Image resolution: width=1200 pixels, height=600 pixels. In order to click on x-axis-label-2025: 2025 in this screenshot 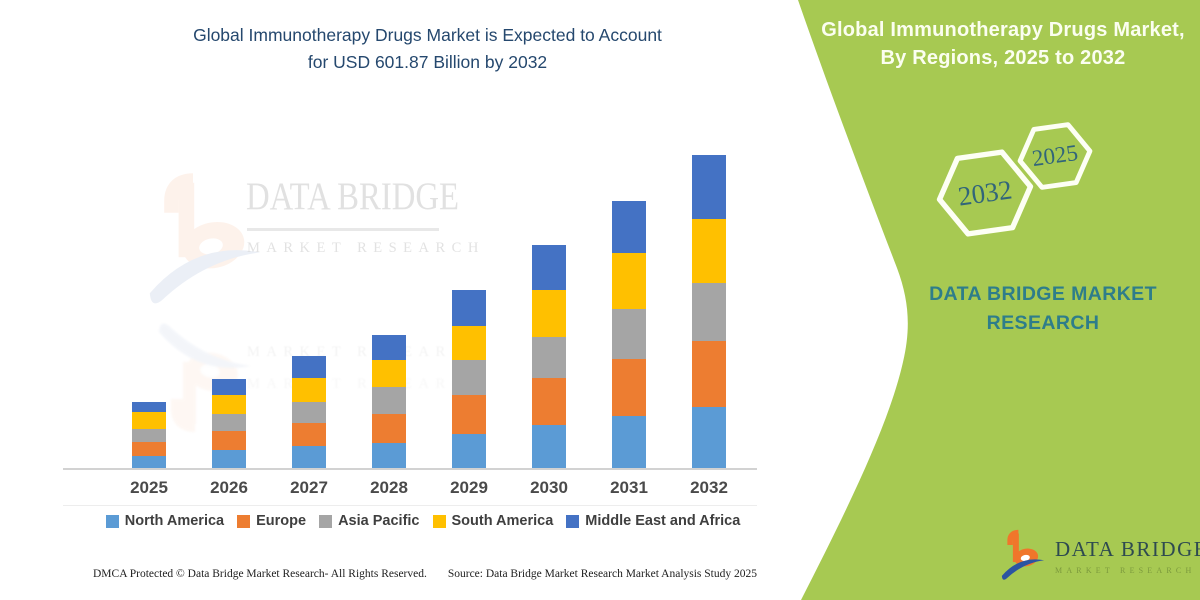, I will do `click(149, 487)`.